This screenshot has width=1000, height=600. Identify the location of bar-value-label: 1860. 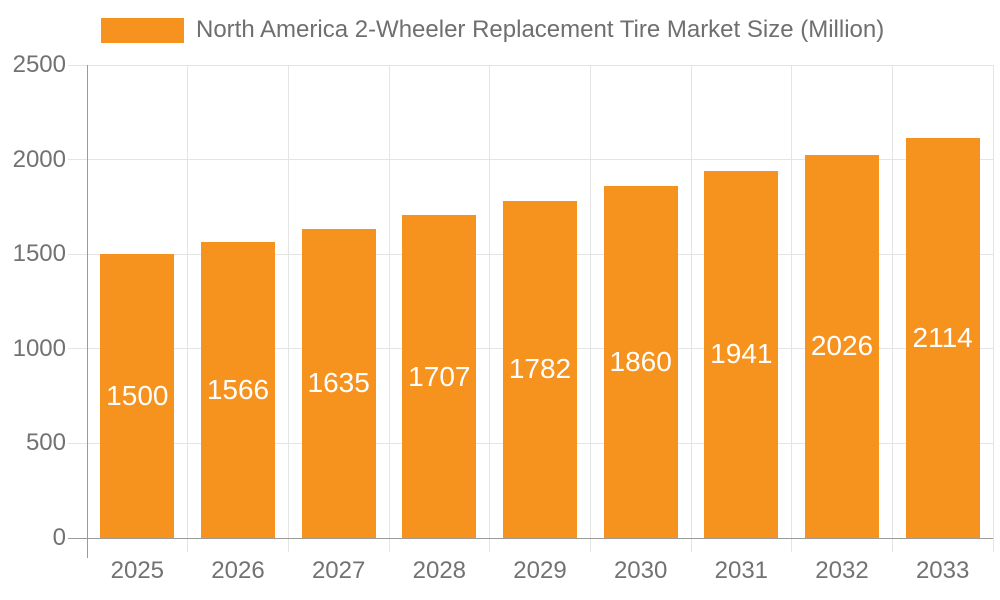
(640, 362).